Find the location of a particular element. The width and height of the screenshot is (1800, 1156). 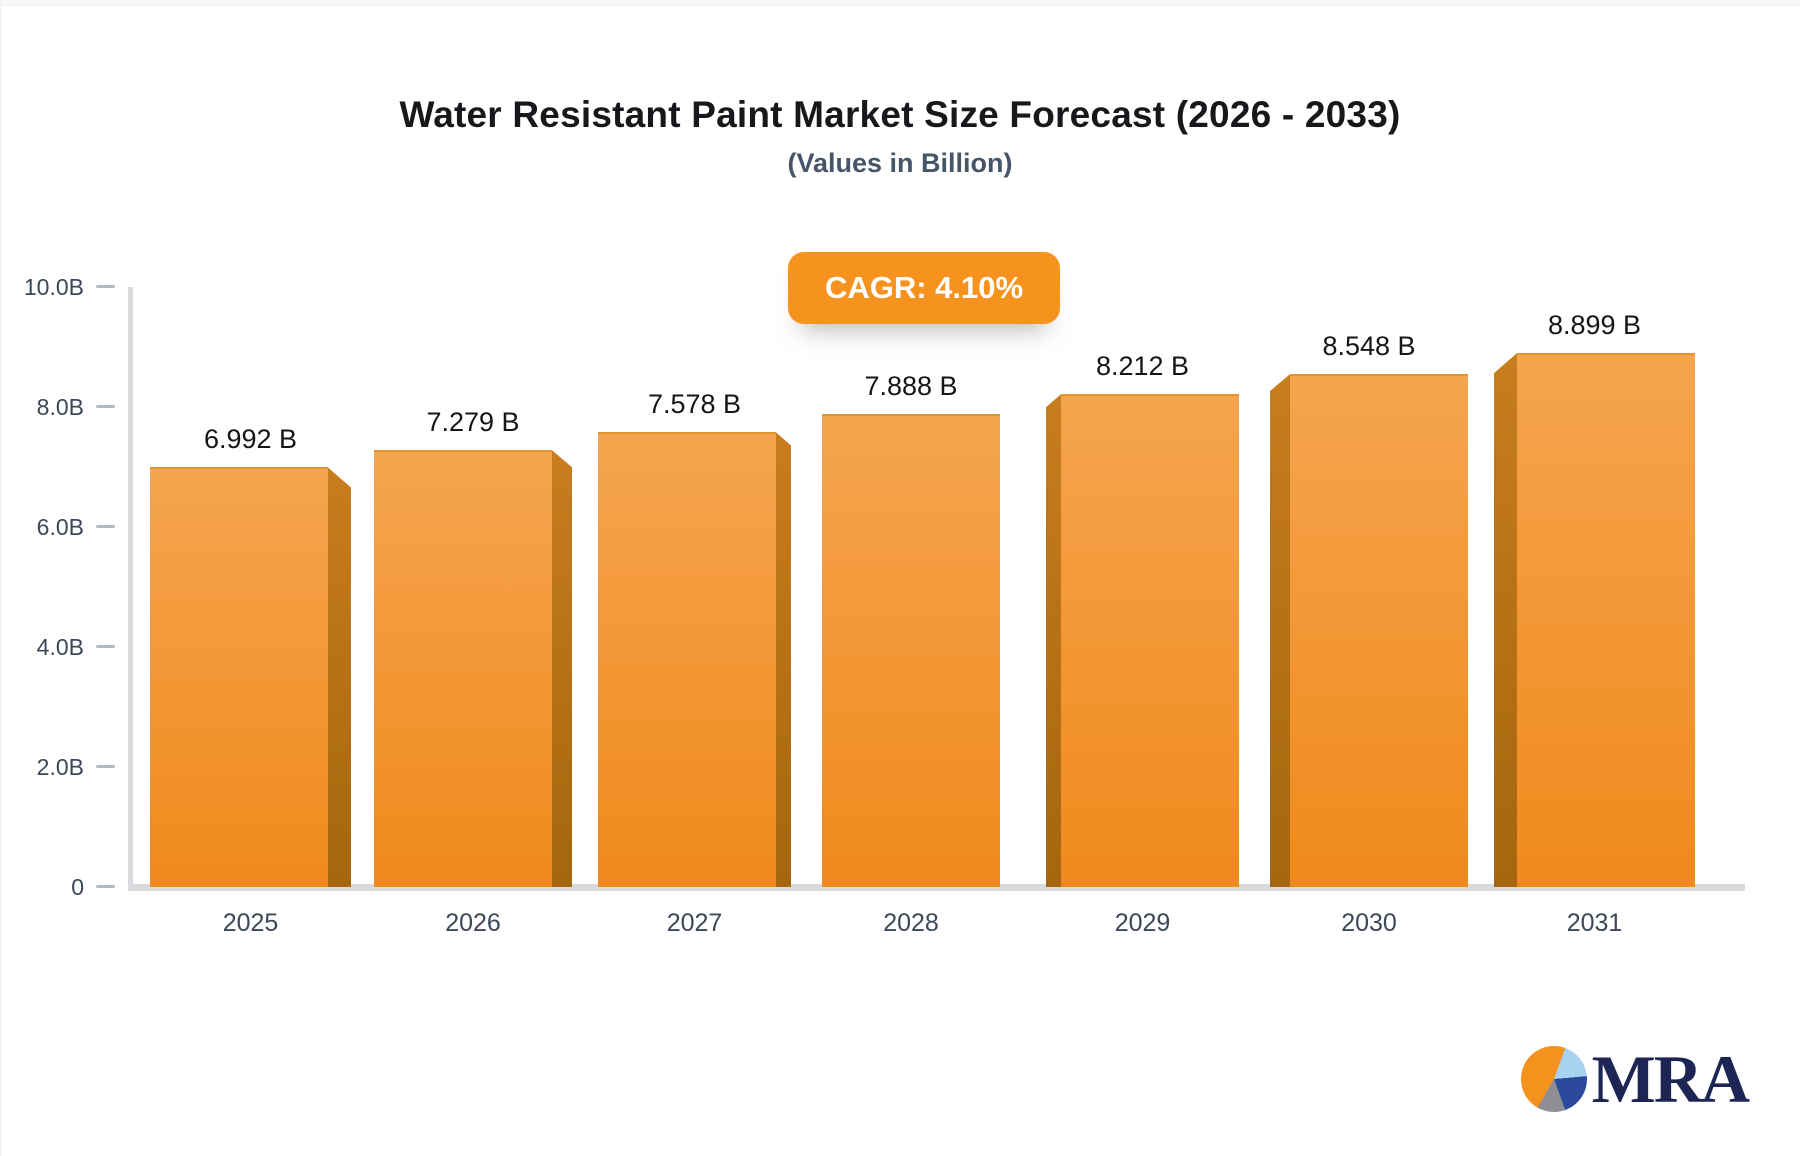

bar-value-label: 7.279 B is located at coordinates (473, 422).